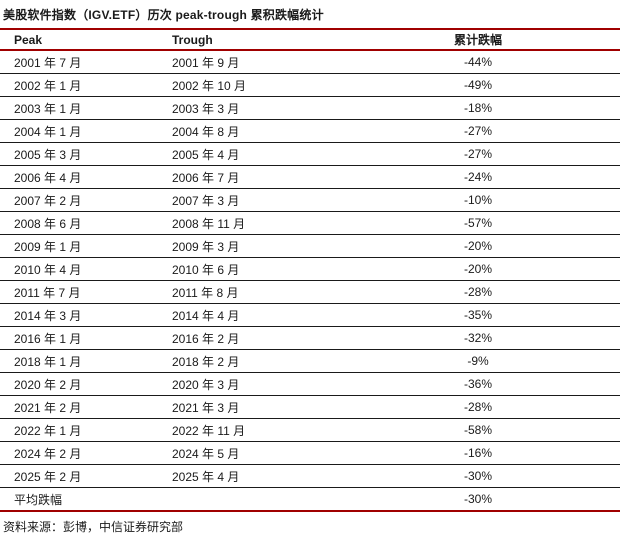 This screenshot has width=620, height=535. Describe the element at coordinates (310, 200) in the screenshot. I see `table-row: 2007 年 2 月 2007 年 3 月 -10%` at that location.